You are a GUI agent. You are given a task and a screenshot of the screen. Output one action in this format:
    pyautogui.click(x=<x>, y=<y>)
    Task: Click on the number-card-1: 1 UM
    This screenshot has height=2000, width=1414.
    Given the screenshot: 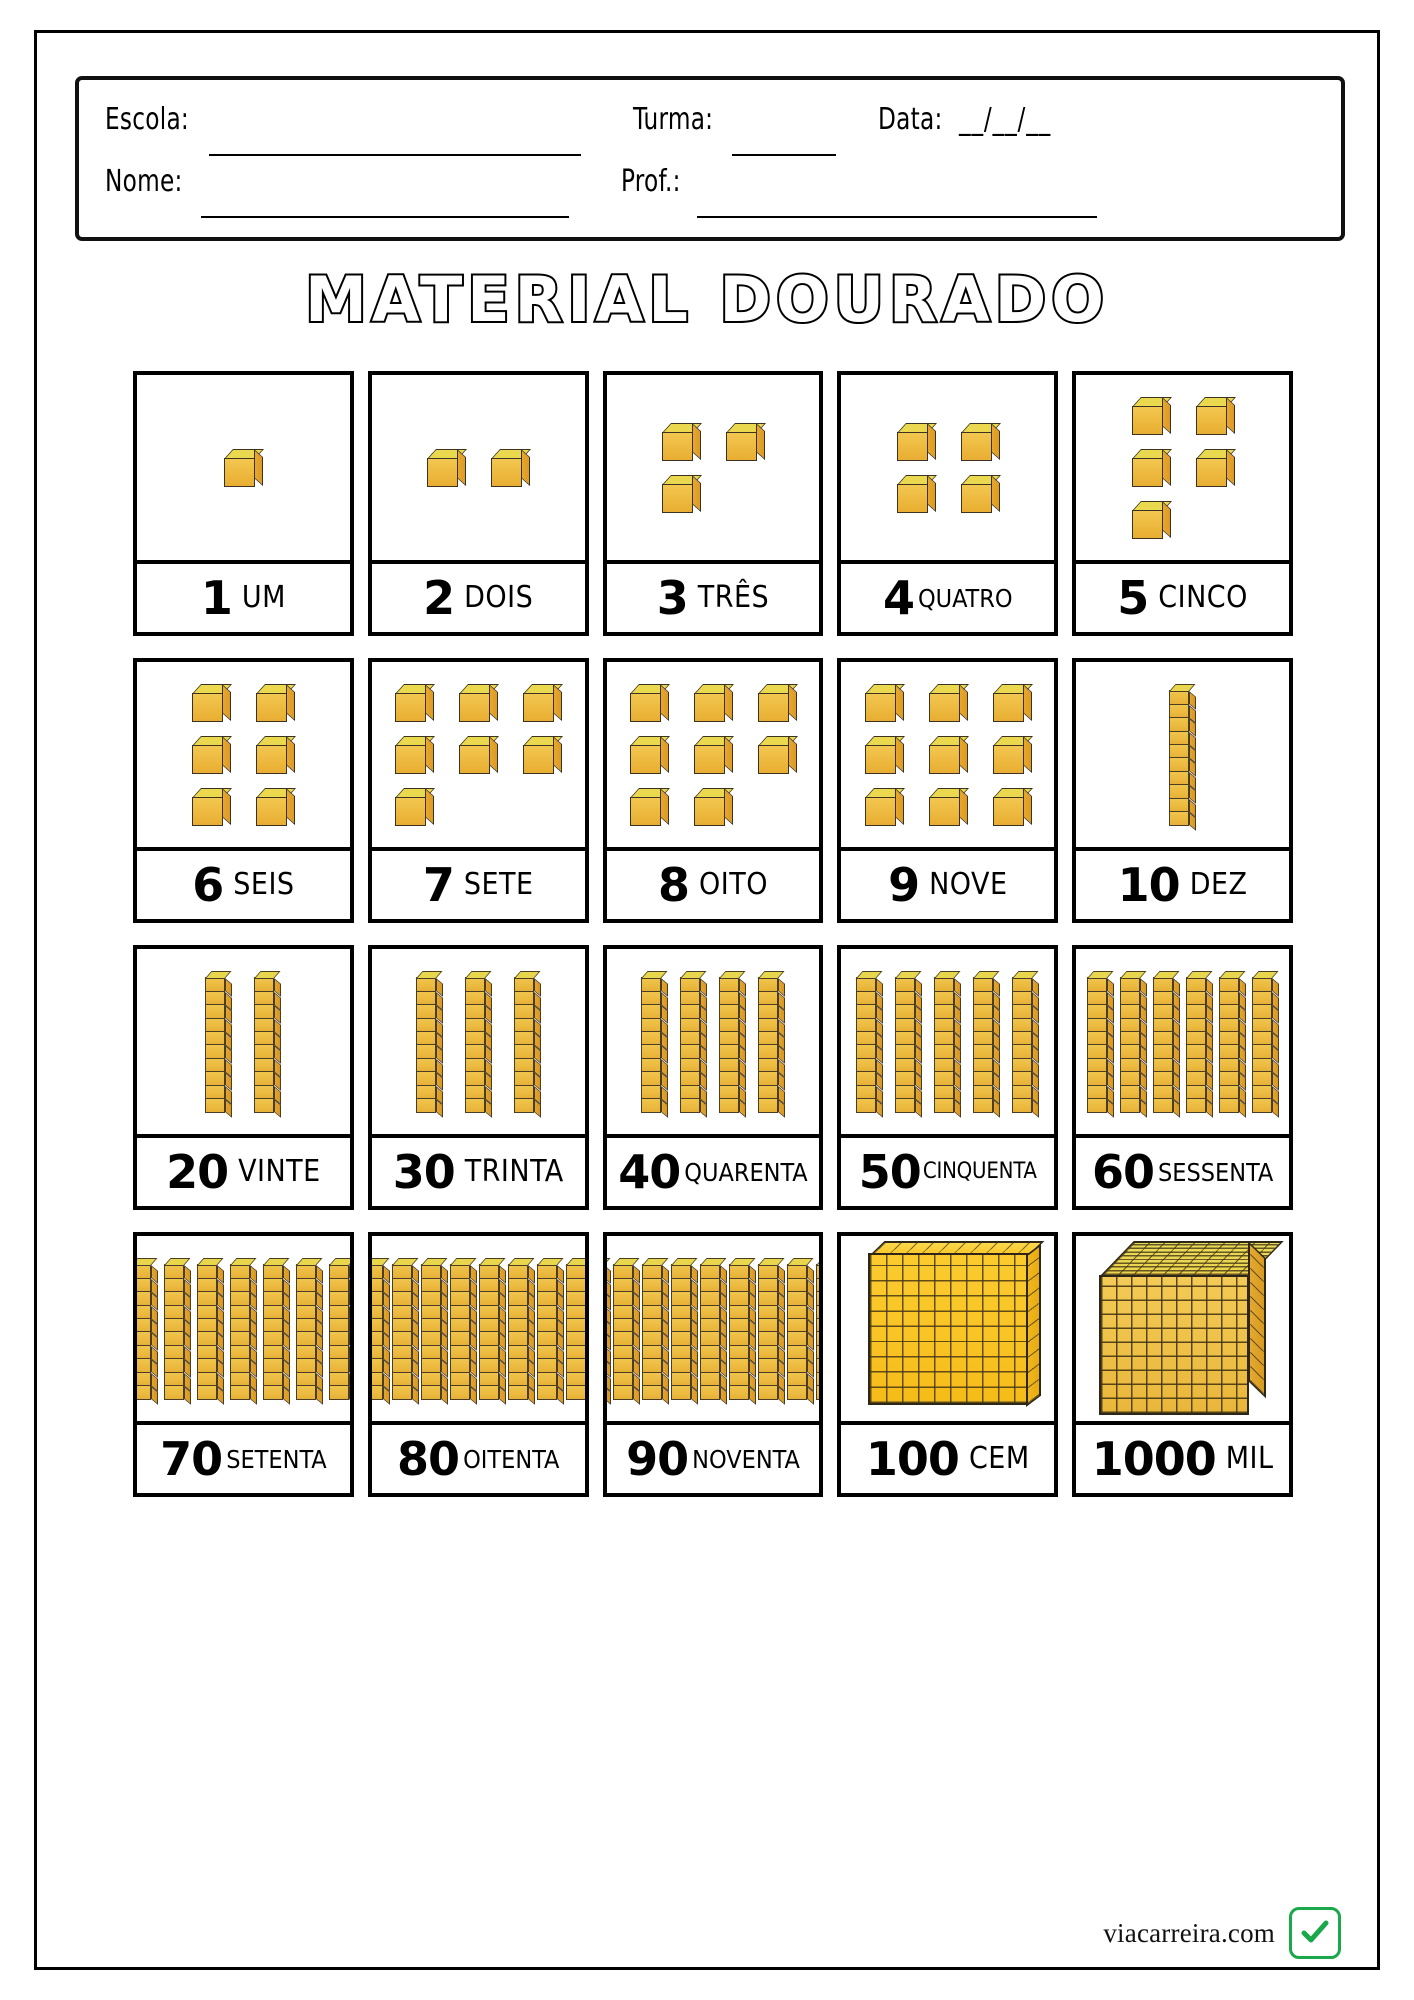 What is the action you would take?
    pyautogui.click(x=243, y=503)
    